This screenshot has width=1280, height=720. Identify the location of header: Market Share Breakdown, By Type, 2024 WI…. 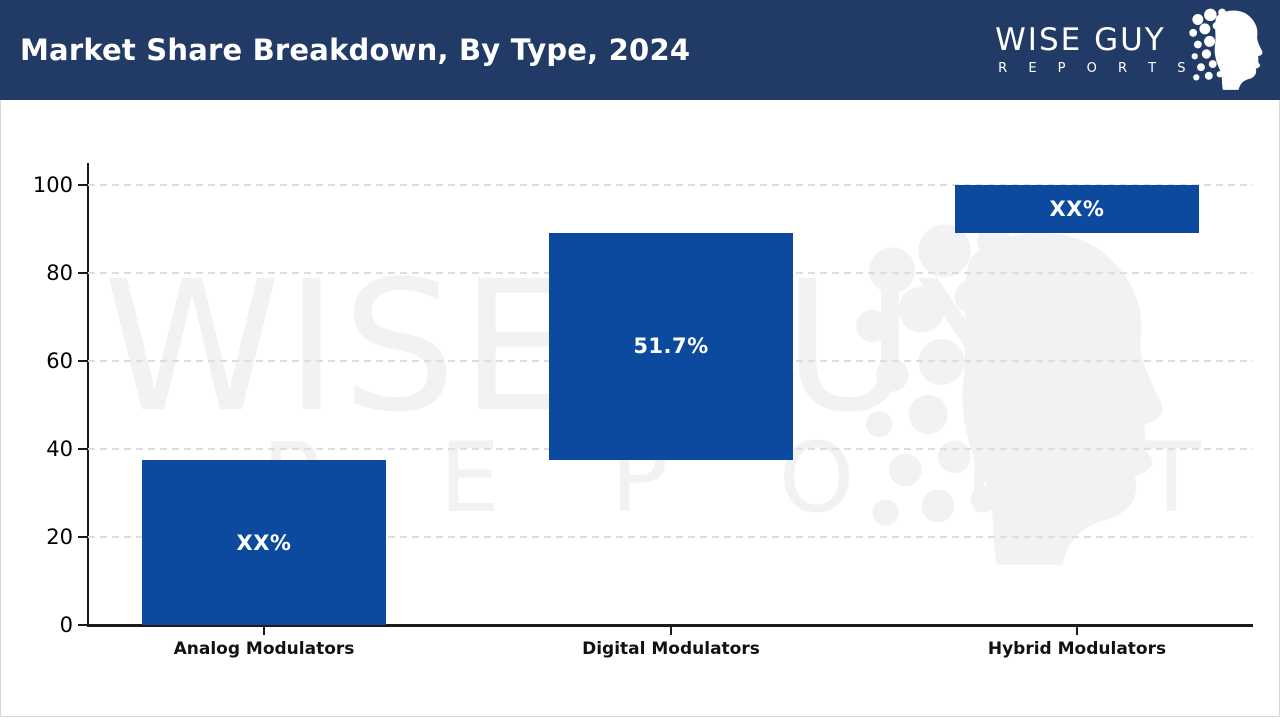
(640, 50).